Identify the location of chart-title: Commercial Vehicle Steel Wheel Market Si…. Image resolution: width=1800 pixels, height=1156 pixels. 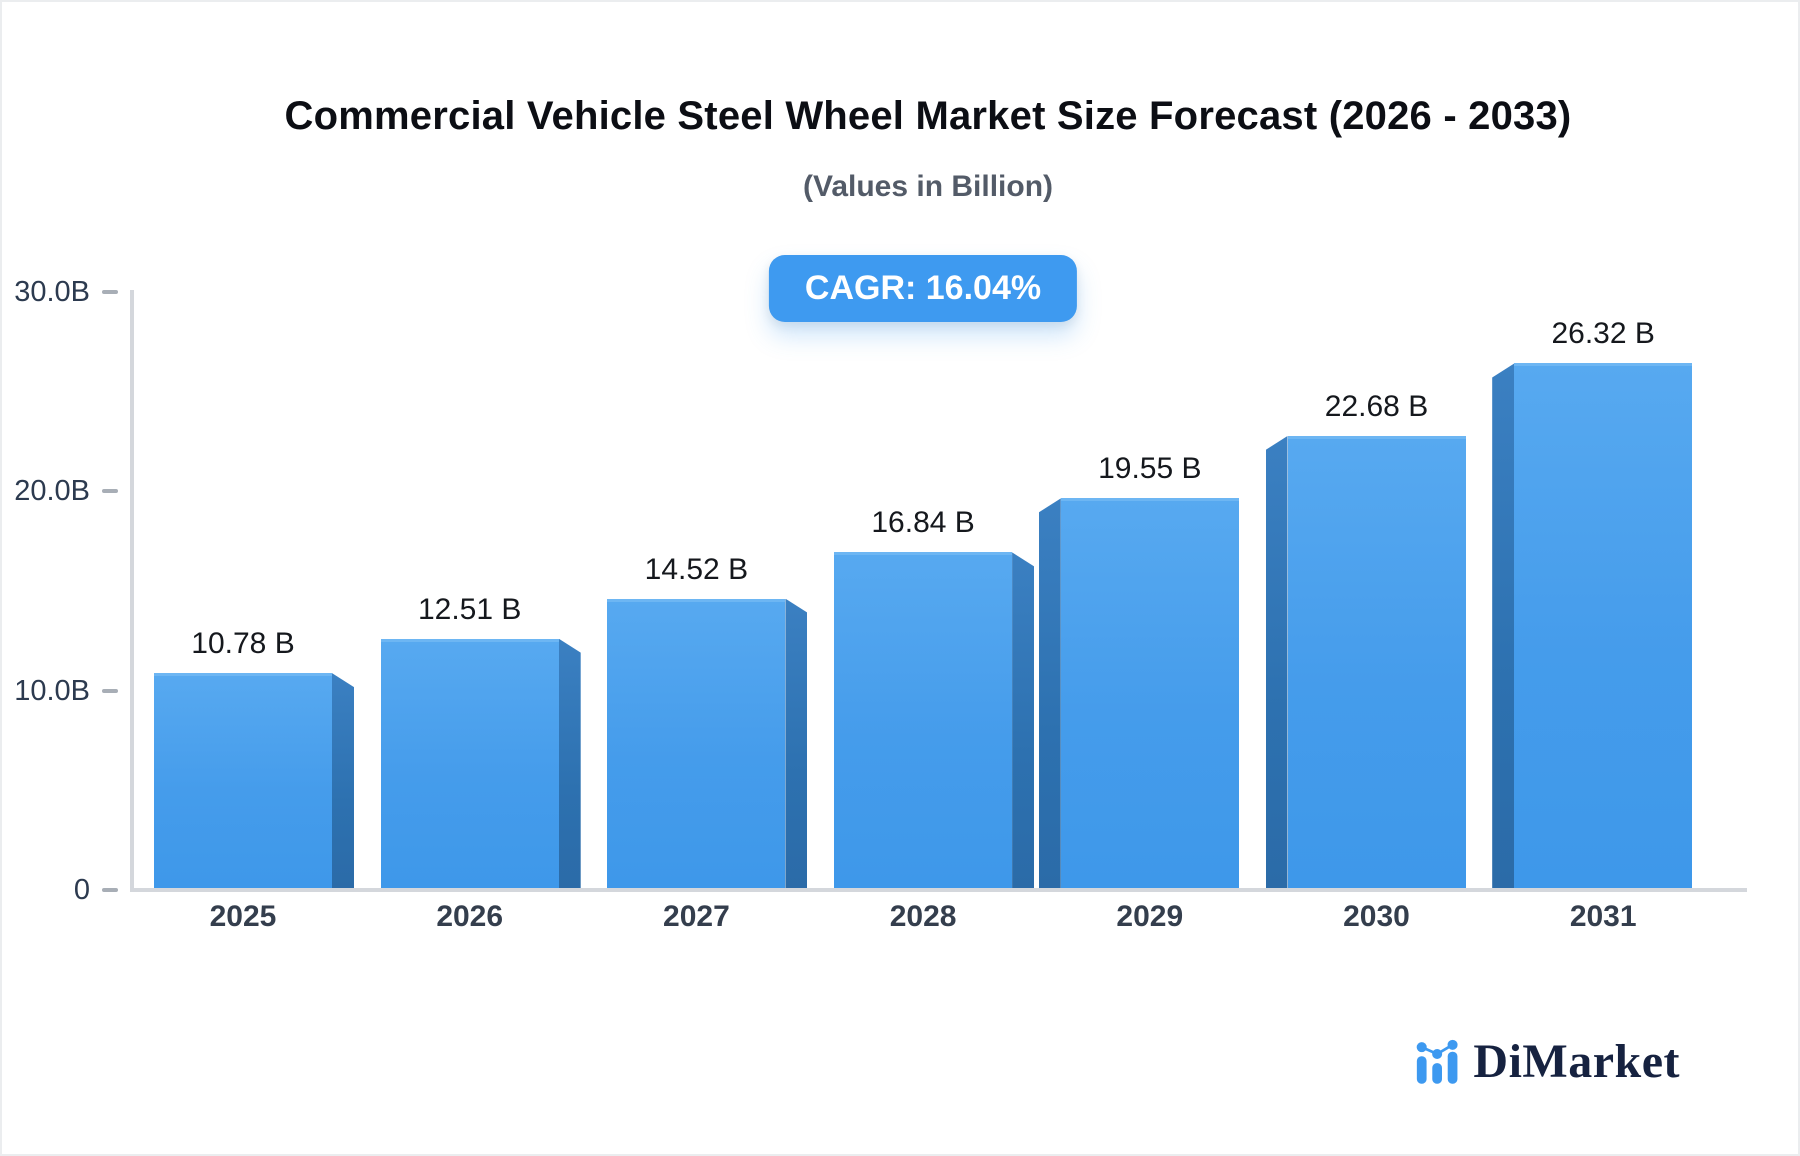
(928, 116).